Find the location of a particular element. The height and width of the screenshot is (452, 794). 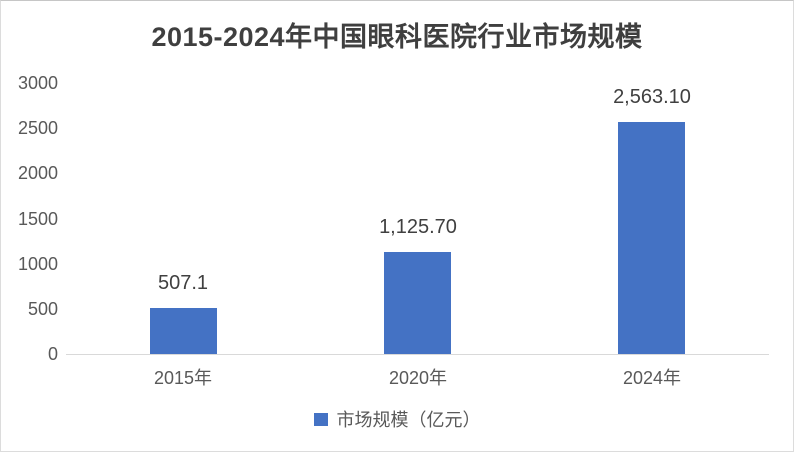

x-axis-tick-label: 2024年 is located at coordinates (652, 378).